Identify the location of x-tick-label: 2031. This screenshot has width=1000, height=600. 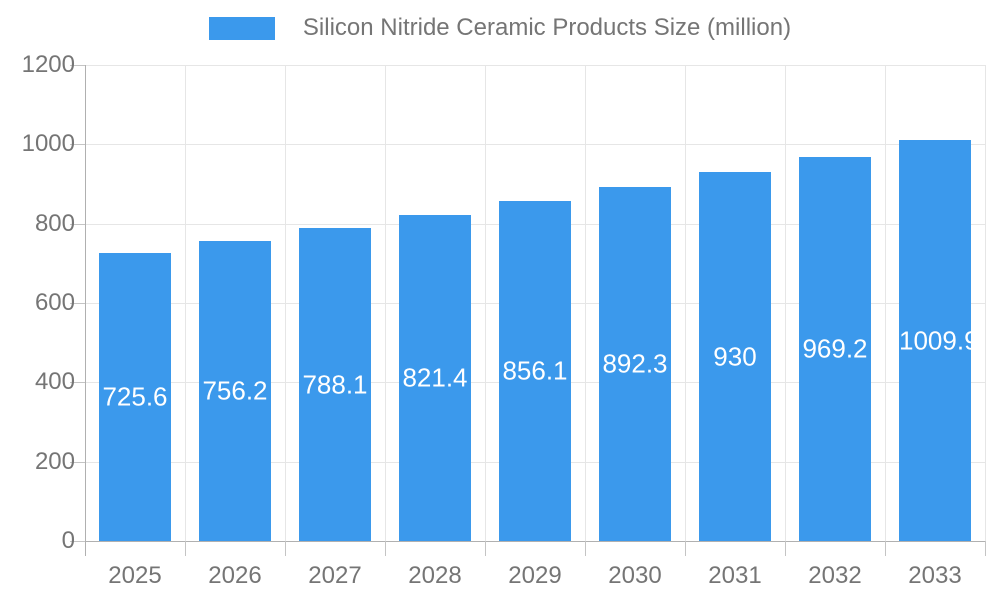
(735, 575).